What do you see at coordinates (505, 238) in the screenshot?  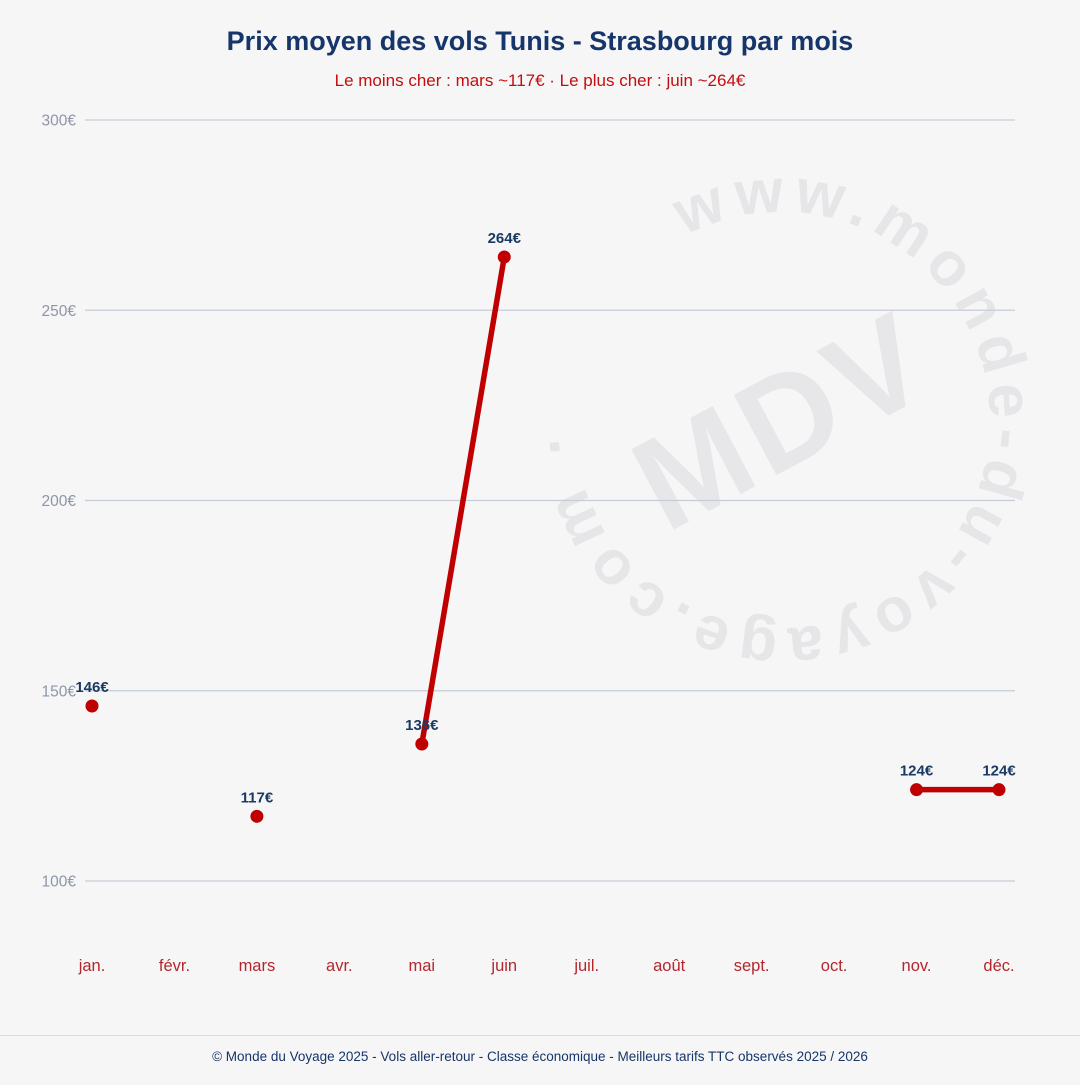 I see `data-point-label: 264€` at bounding box center [505, 238].